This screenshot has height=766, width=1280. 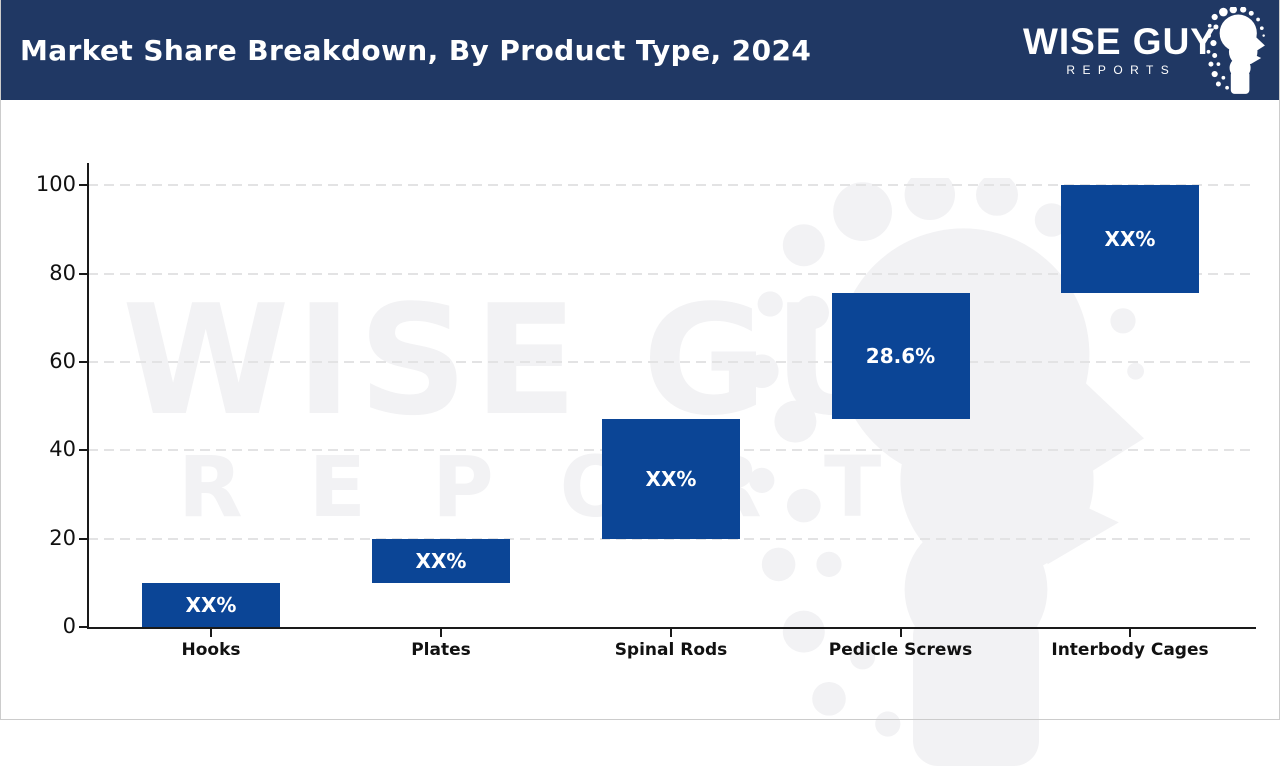 I want to click on brand-head-icon, so click(x=1237, y=50).